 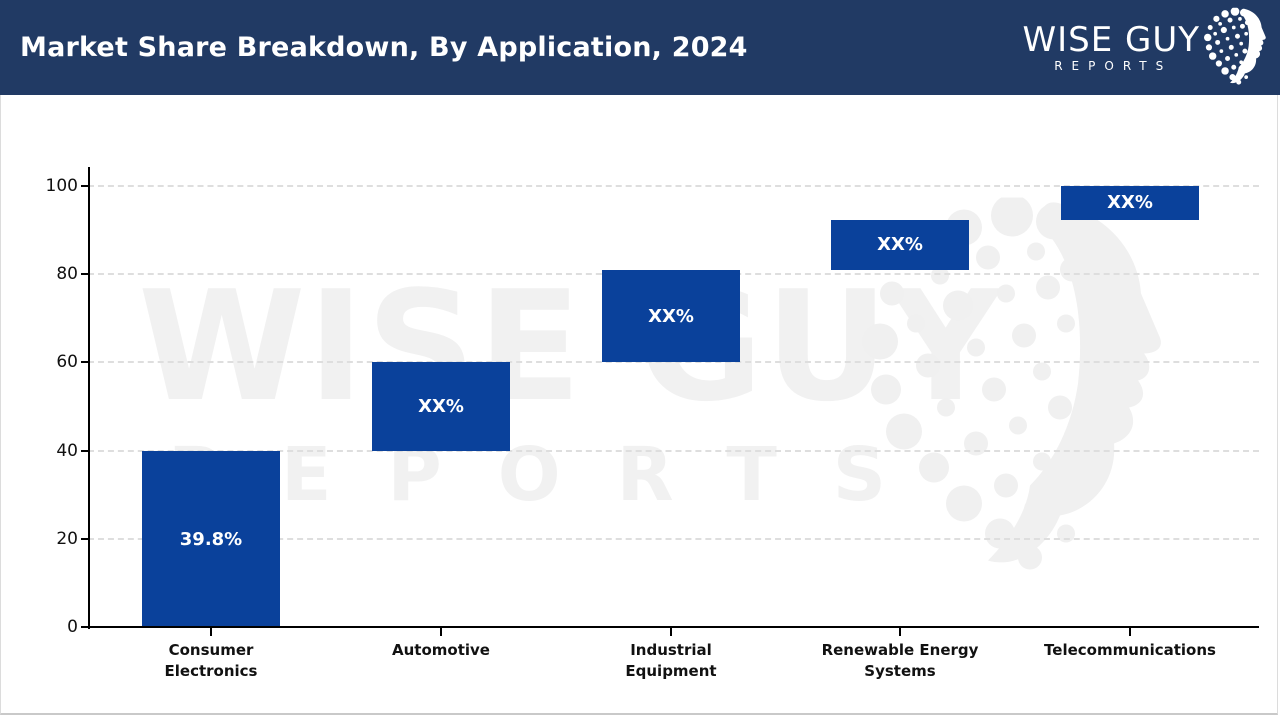 What do you see at coordinates (671, 660) in the screenshot?
I see `x-tick-label-2: Industrial Equipment` at bounding box center [671, 660].